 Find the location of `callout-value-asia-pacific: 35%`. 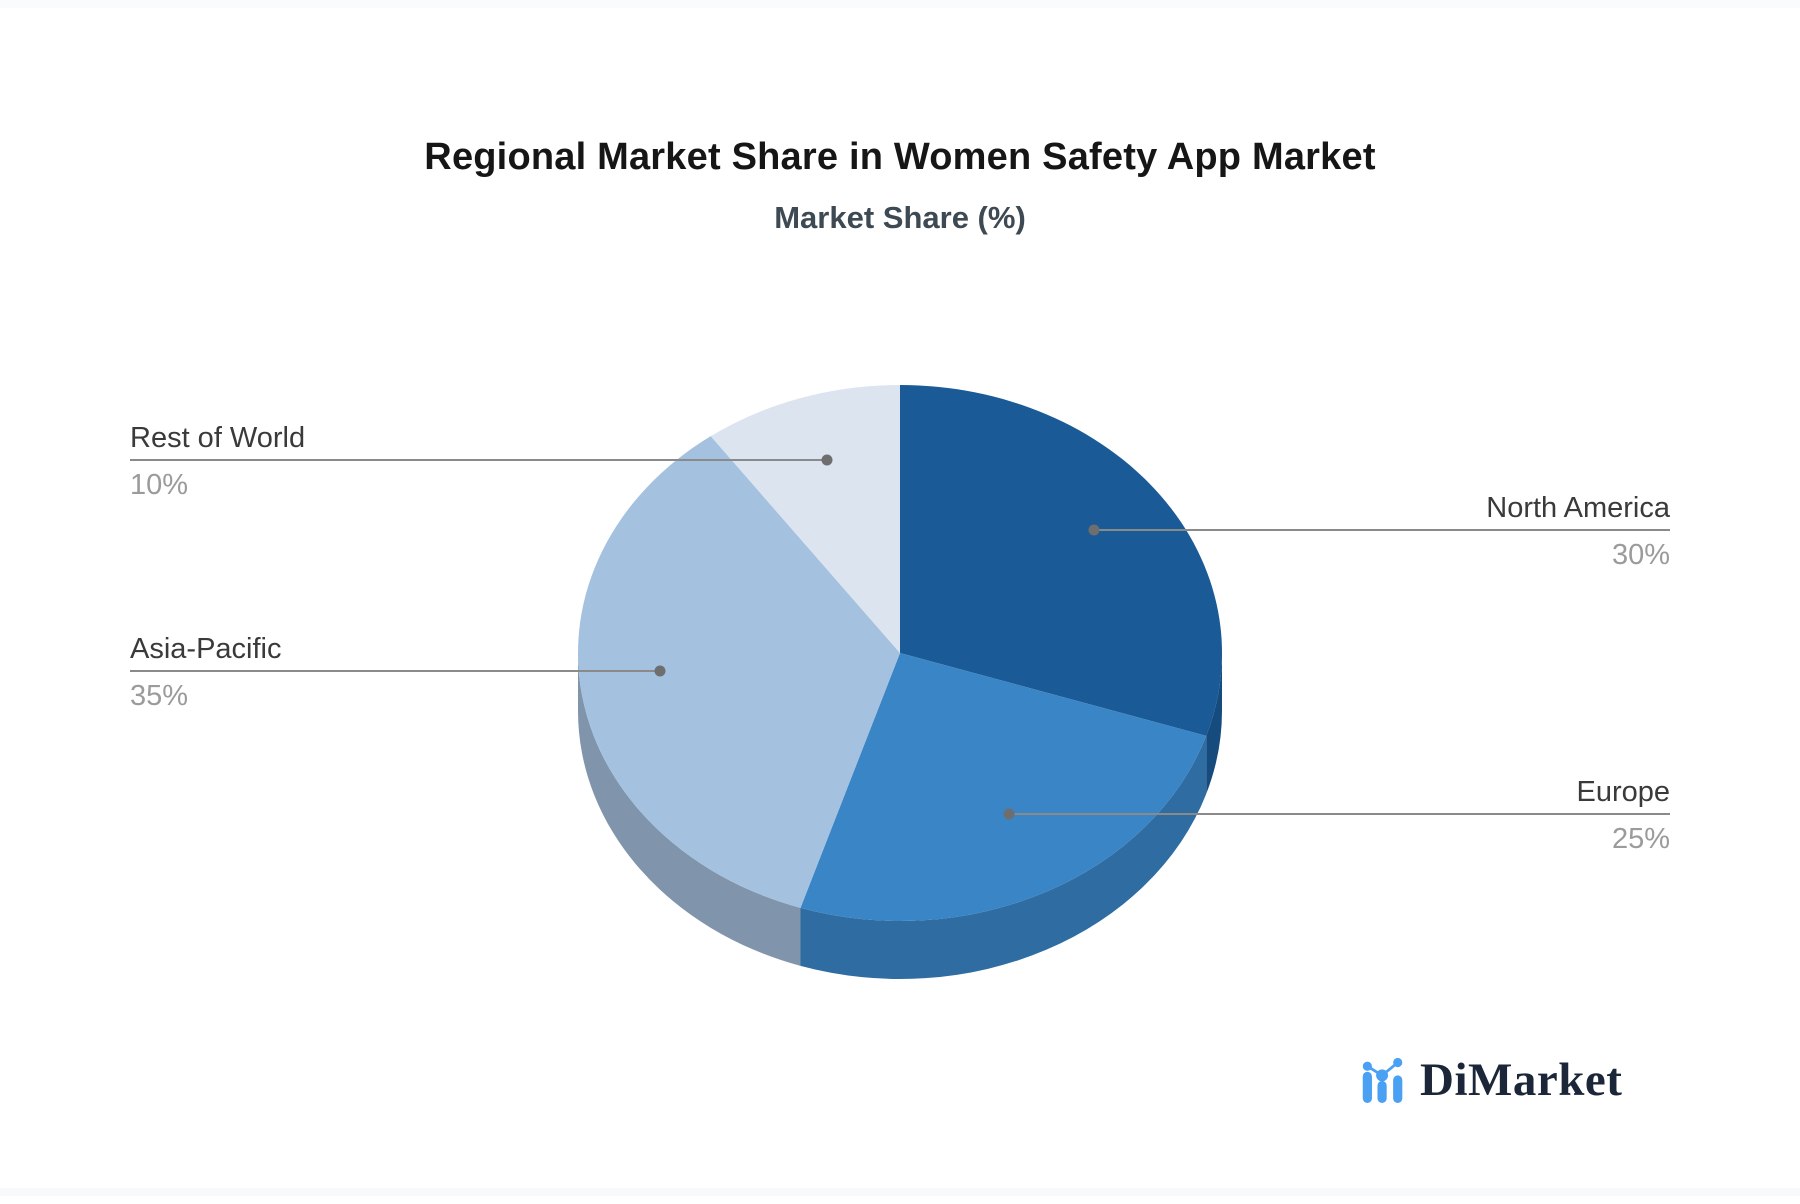

callout-value-asia-pacific: 35% is located at coordinates (159, 696).